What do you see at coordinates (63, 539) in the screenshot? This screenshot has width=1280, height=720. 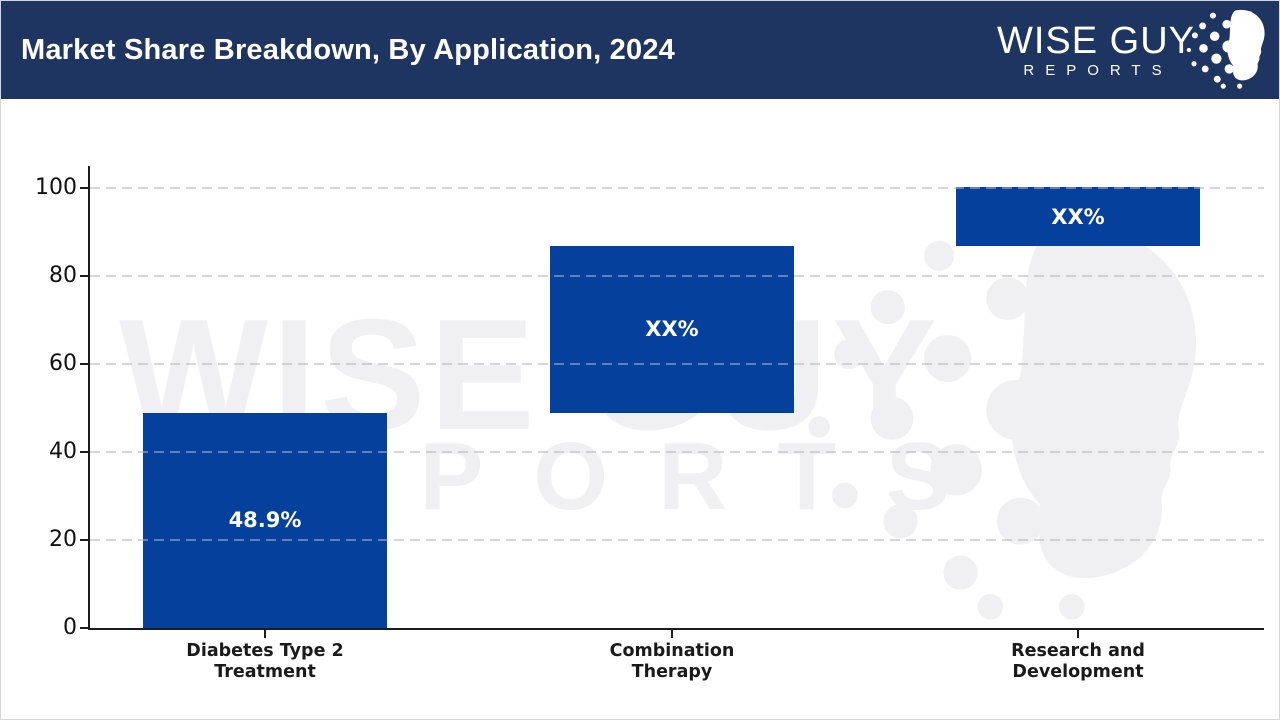 I see `y-tick-label: 20` at bounding box center [63, 539].